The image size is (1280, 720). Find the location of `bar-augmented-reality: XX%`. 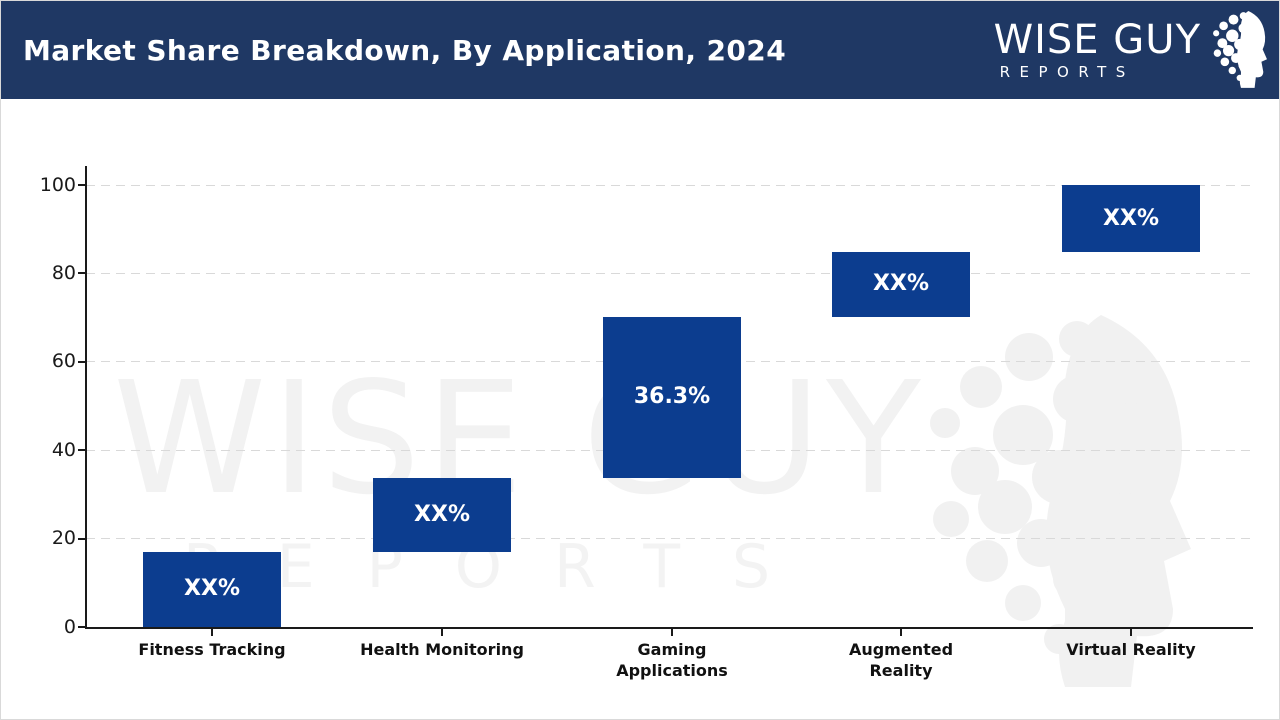

bar-augmented-reality: XX% is located at coordinates (901, 284).